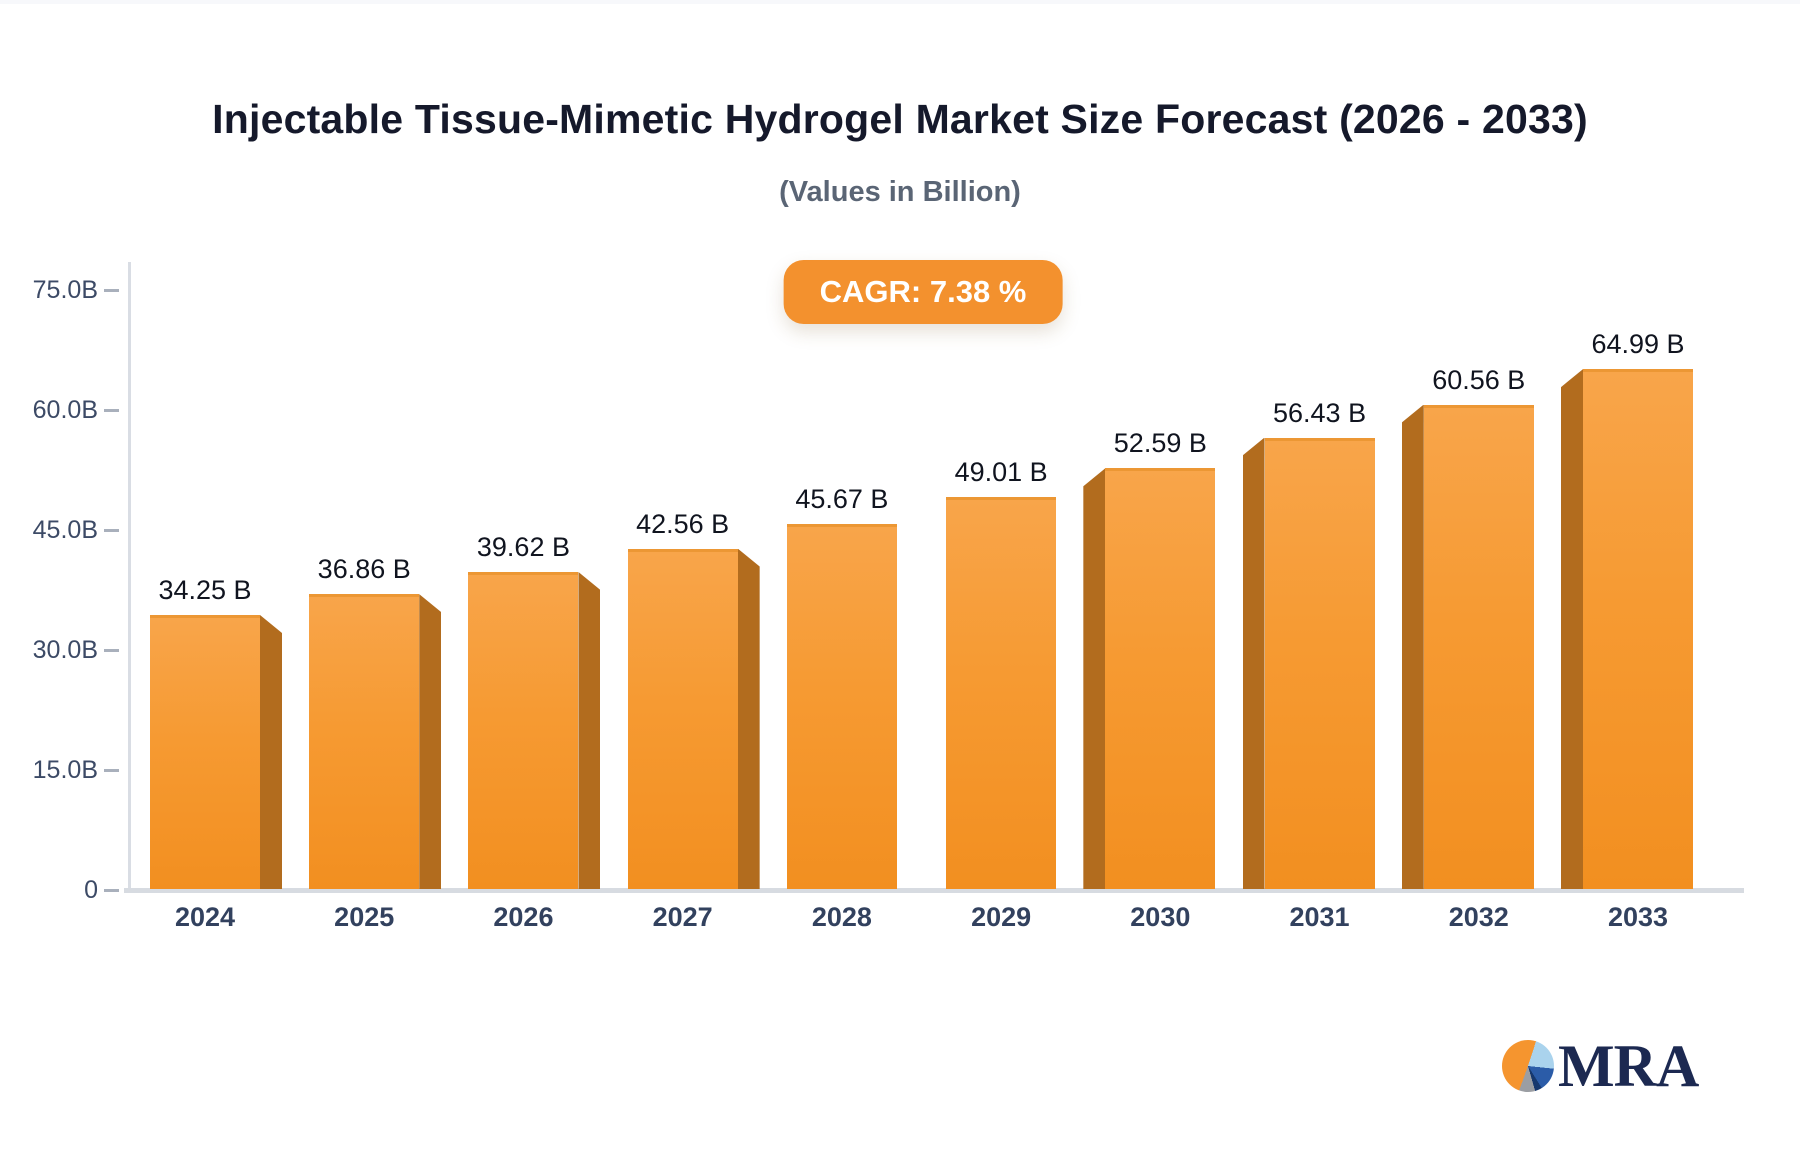 The width and height of the screenshot is (1800, 1156). I want to click on bar-3d-side-2026, so click(589, 730).